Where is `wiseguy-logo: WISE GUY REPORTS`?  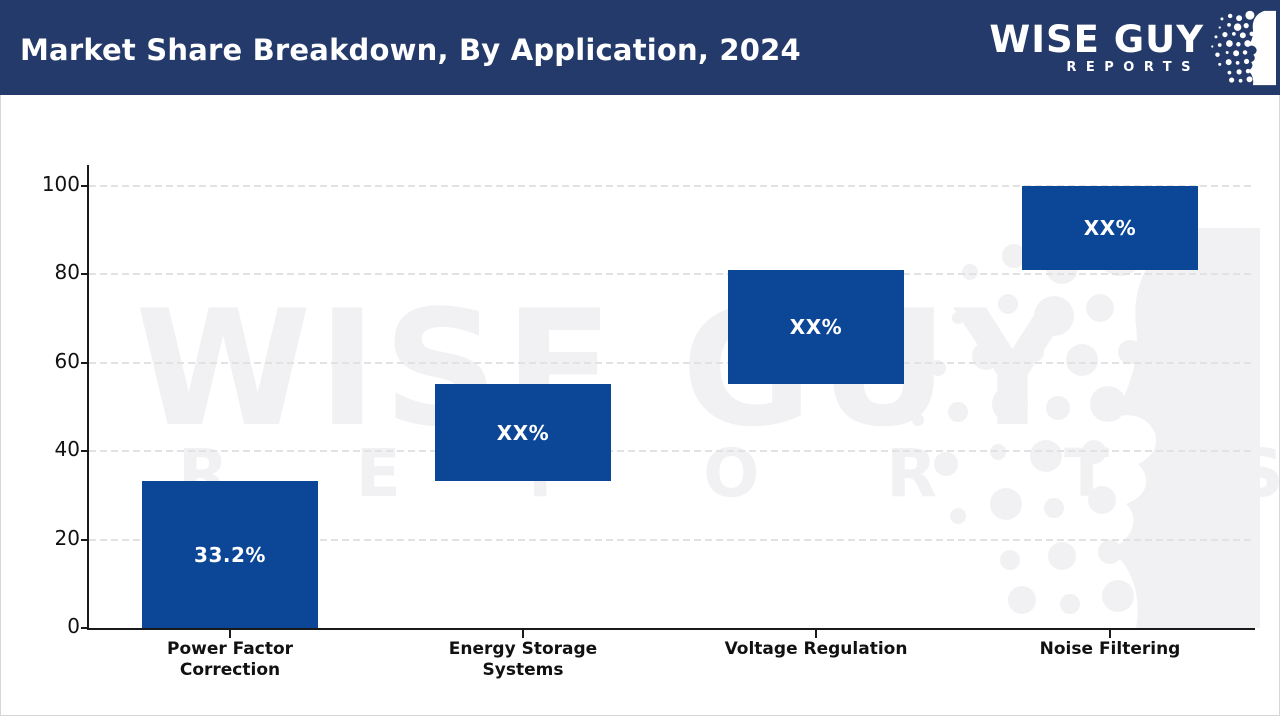 wiseguy-logo: WISE GUY REPORTS is located at coordinates (1129, 47).